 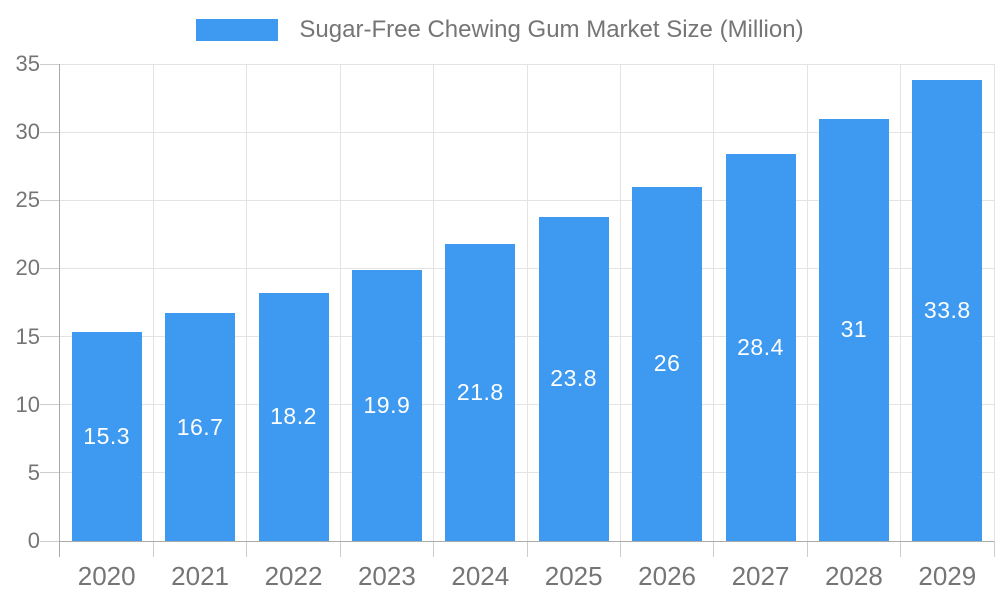 I want to click on bar-value-label: 21.8, so click(x=480, y=391).